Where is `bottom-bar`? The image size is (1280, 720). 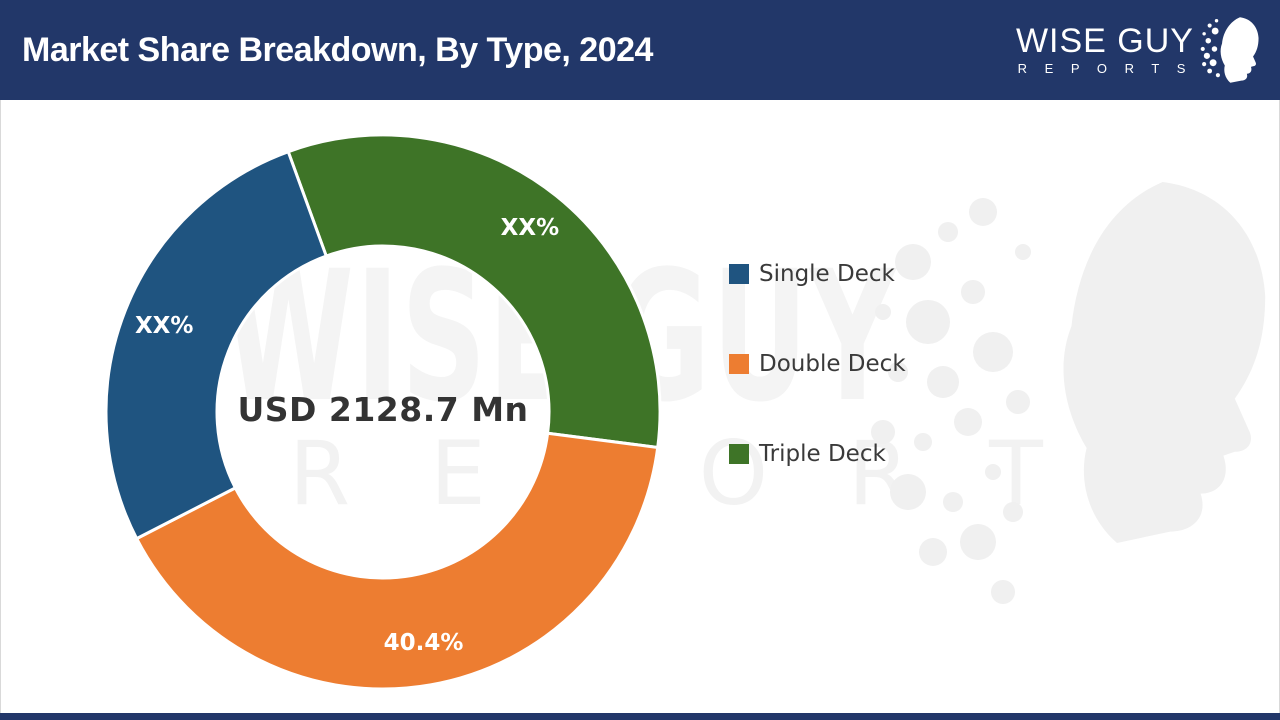 bottom-bar is located at coordinates (640, 716).